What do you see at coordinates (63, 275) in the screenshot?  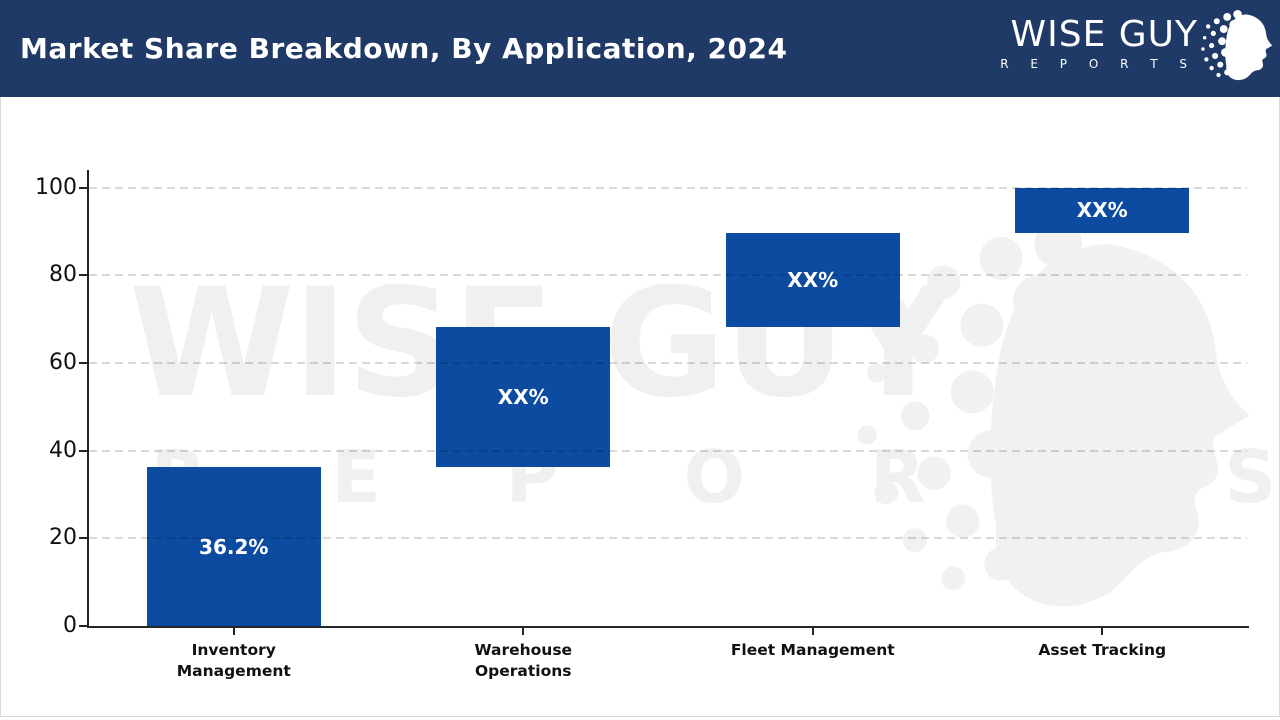 I see `y-tick-label: 80` at bounding box center [63, 275].